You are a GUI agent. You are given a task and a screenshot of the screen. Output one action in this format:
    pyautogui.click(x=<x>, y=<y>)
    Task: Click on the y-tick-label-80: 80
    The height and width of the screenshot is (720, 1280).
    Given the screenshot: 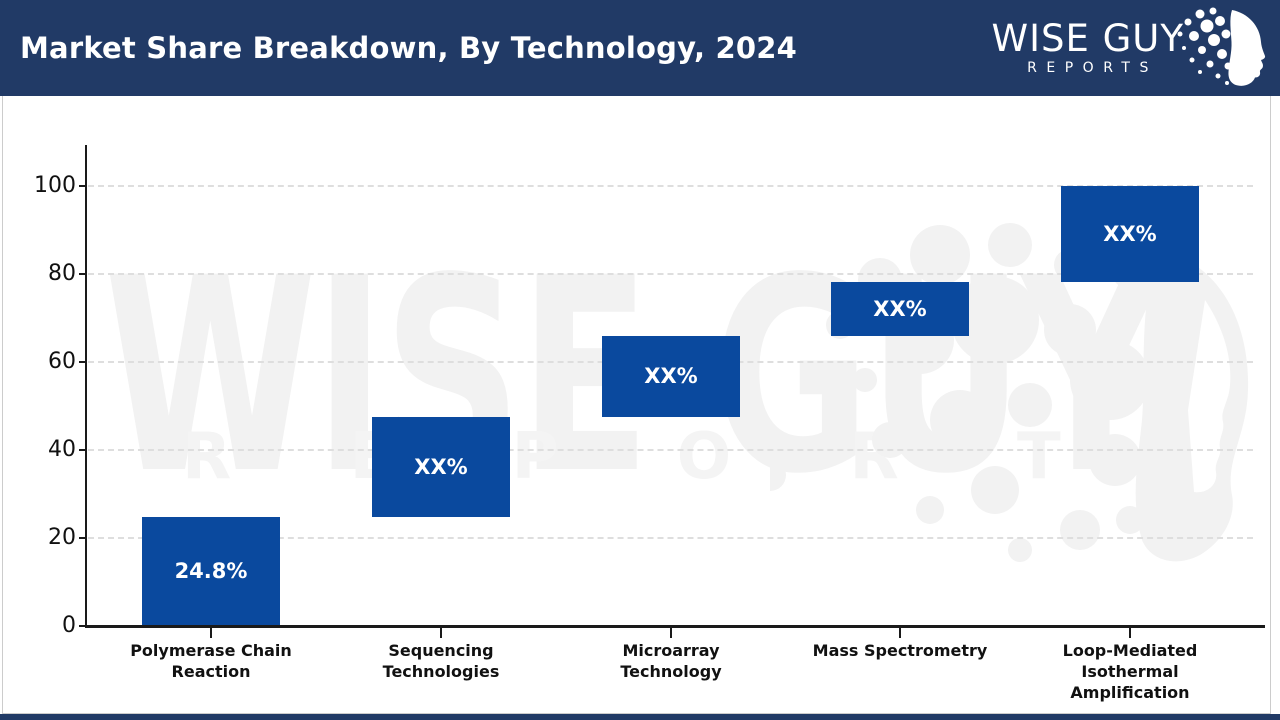 What is the action you would take?
    pyautogui.click(x=62, y=273)
    